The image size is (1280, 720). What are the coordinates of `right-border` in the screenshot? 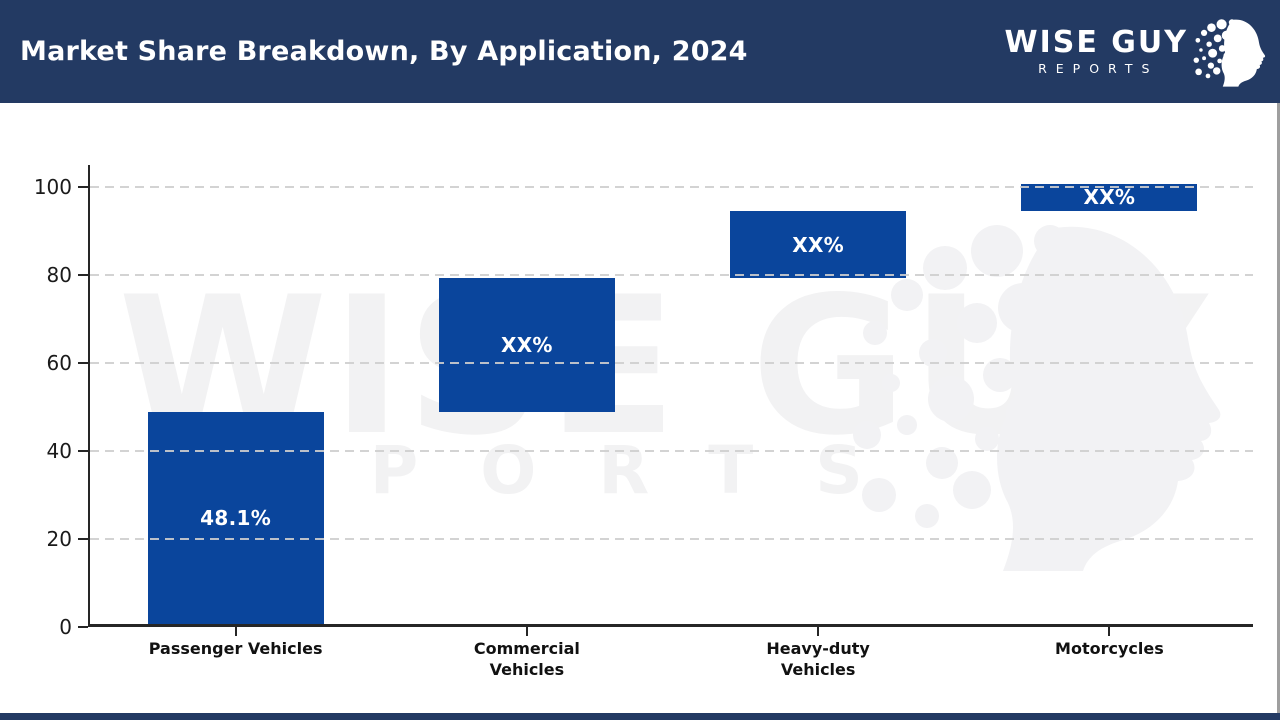 It's located at (1278, 408).